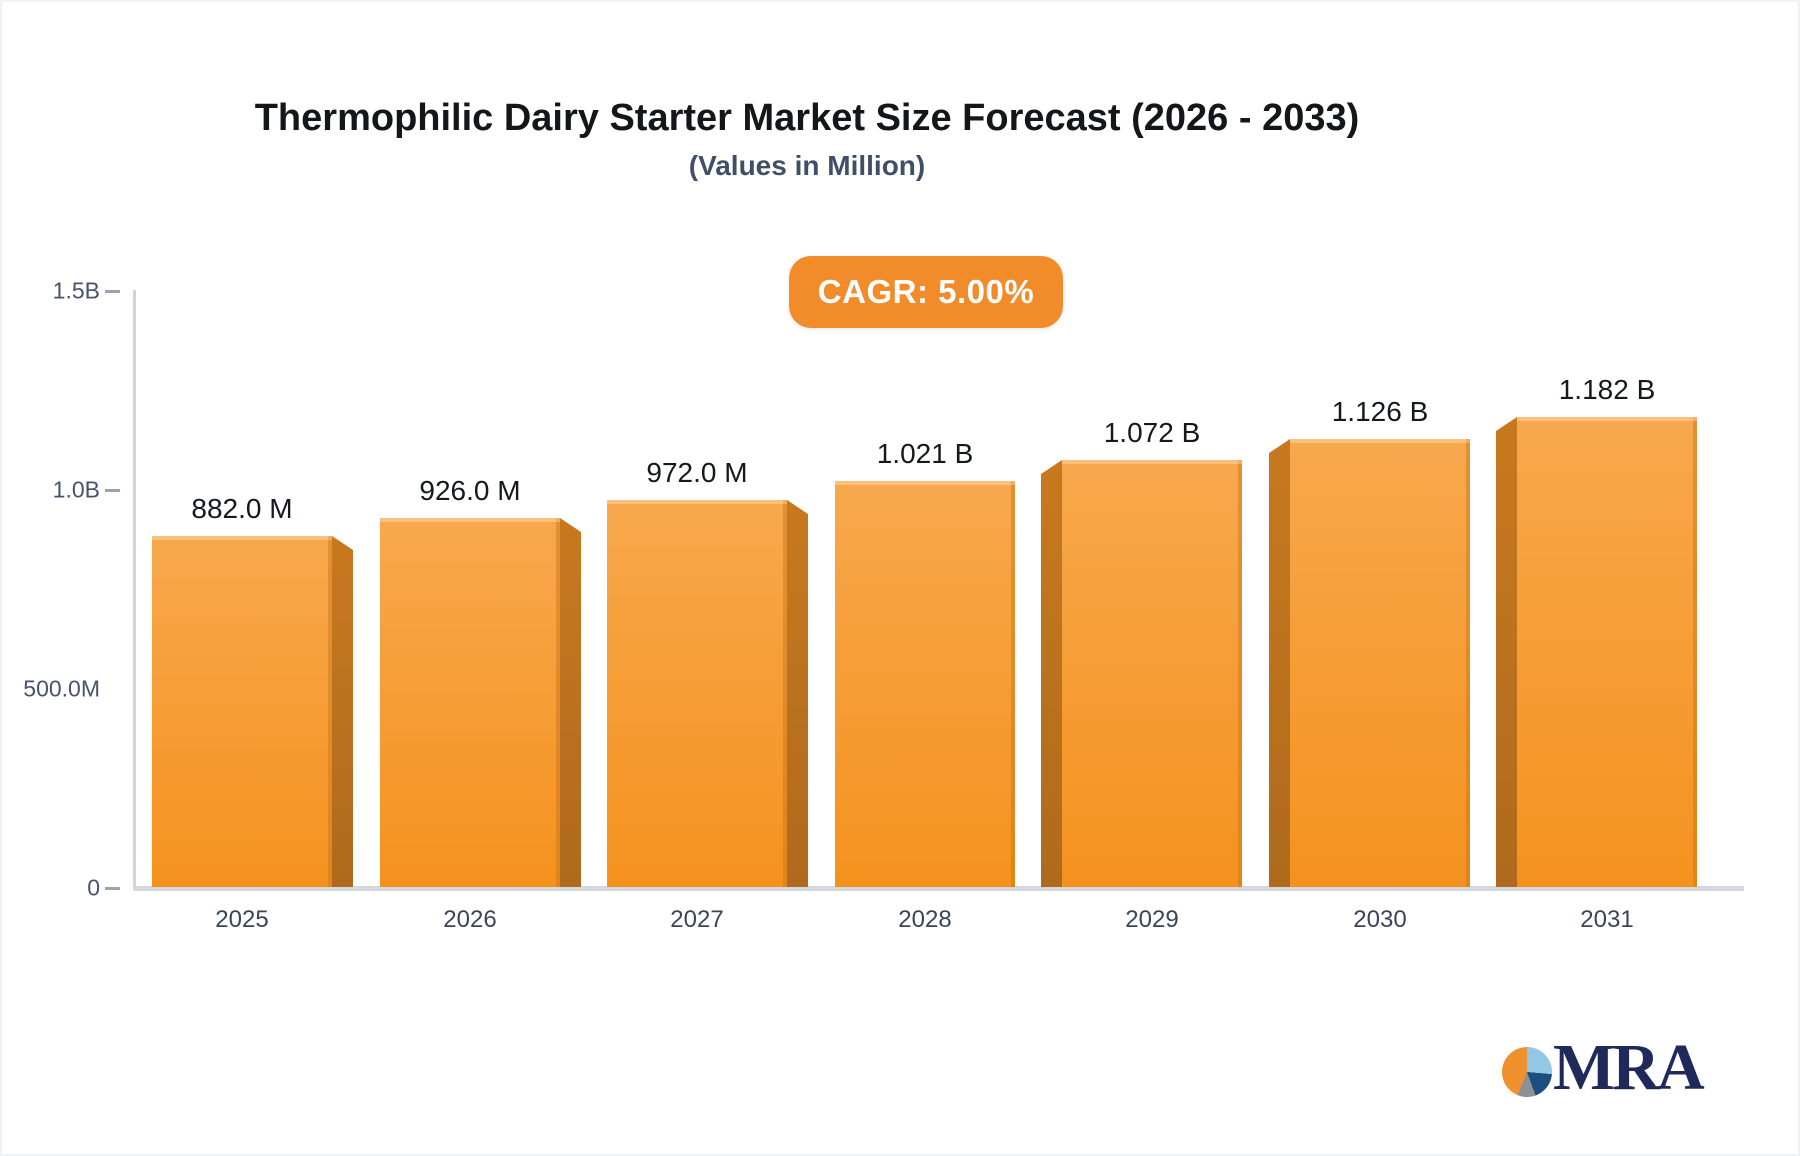 The height and width of the screenshot is (1156, 1800). I want to click on cagr-badge-label: CAGR: 5.00%, so click(926, 291).